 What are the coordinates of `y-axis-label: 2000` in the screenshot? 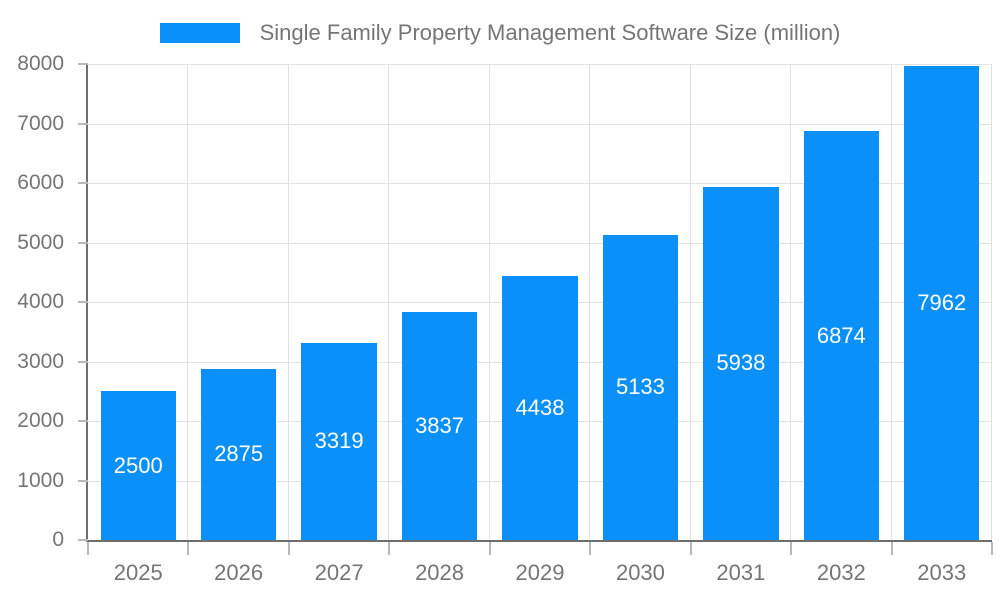 It's located at (40, 420).